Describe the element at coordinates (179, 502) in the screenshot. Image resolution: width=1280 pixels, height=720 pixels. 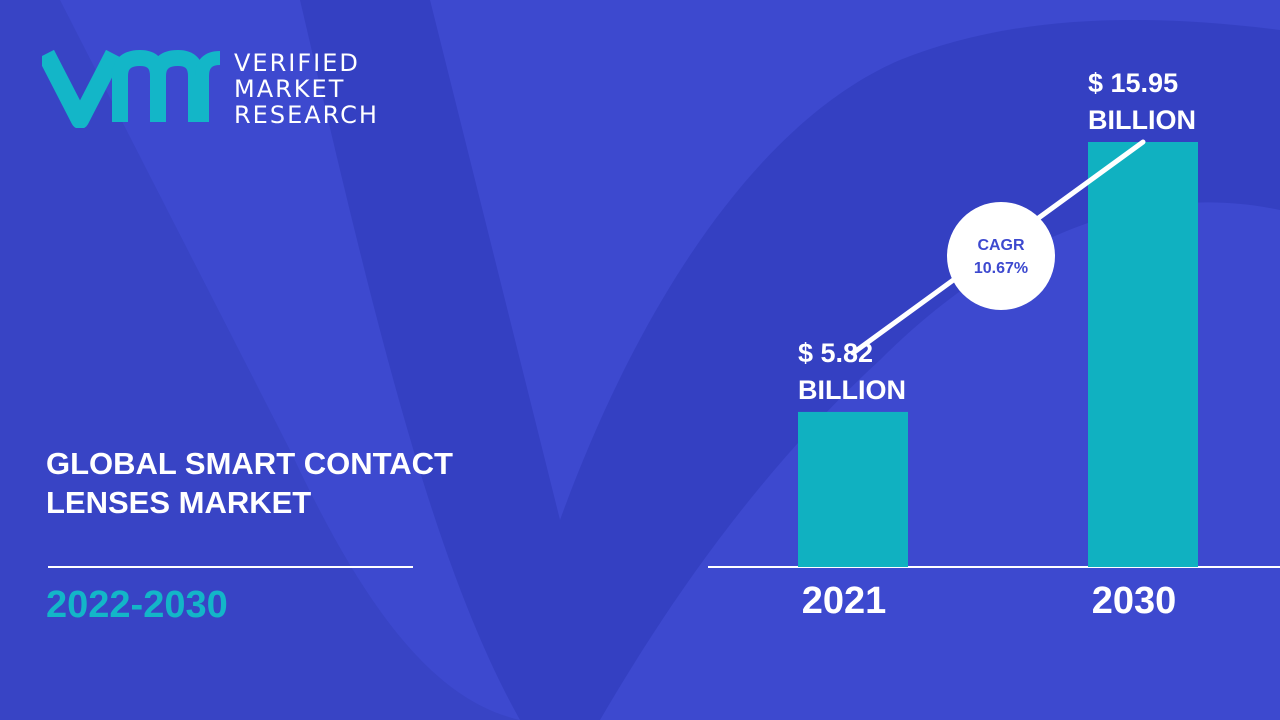
I see `title-line-2: LENSES MARKET` at that location.